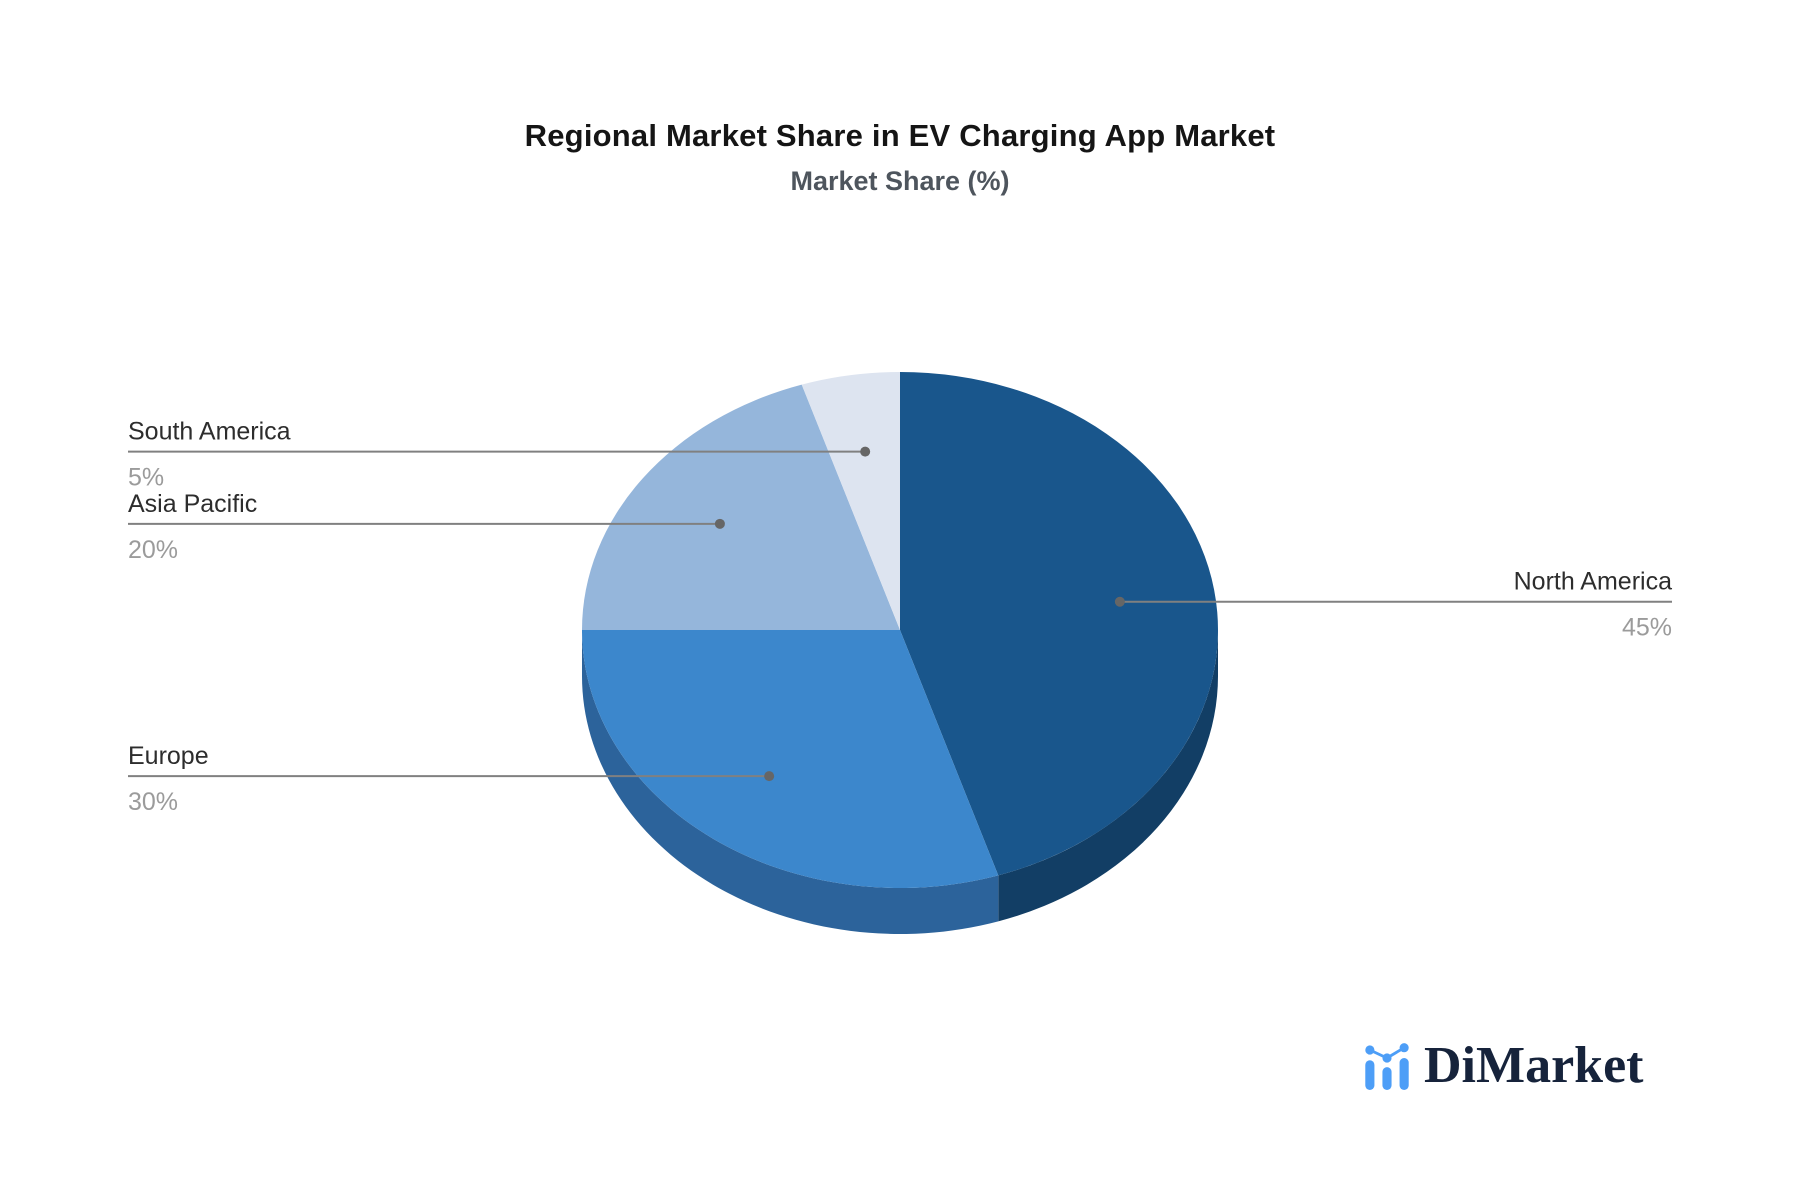 Image resolution: width=1800 pixels, height=1196 pixels. Describe the element at coordinates (153, 802) in the screenshot. I see `slice-value-europe: 30%` at that location.